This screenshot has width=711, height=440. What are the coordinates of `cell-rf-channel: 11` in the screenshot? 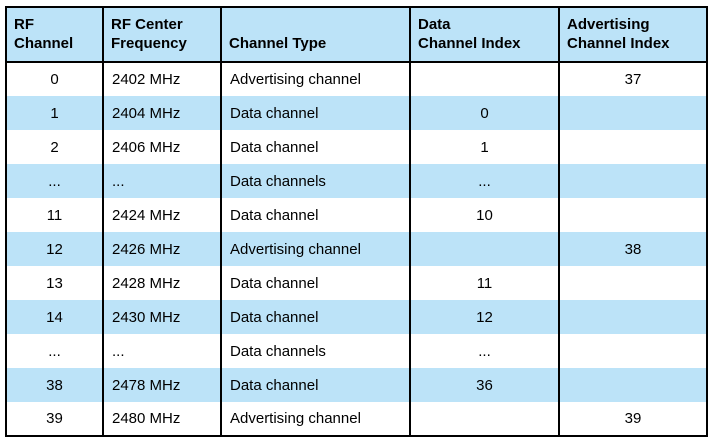 It's located at (54, 215).